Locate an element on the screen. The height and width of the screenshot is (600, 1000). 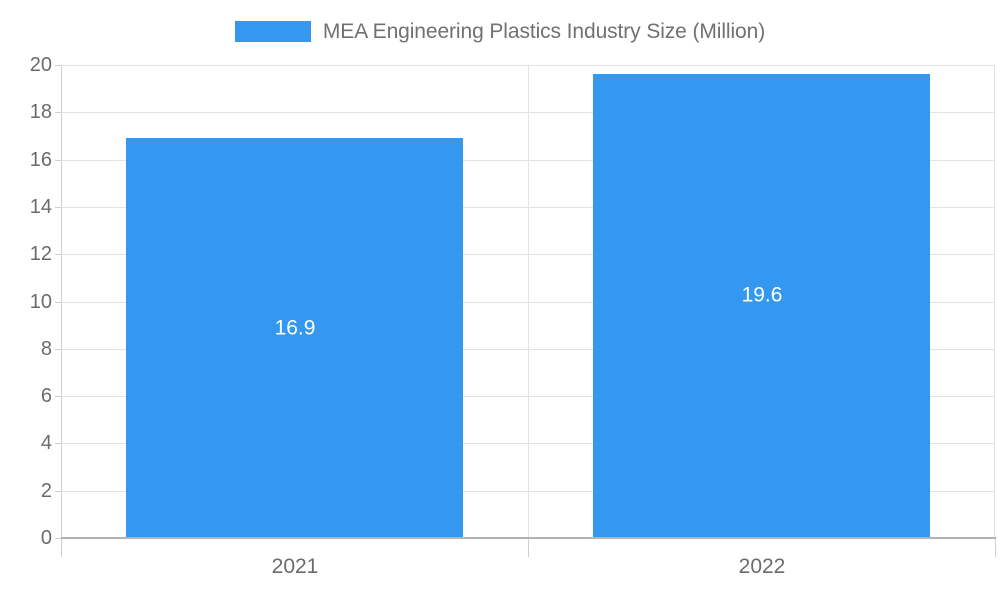
y-axis-tick-label: 20 is located at coordinates (40, 65).